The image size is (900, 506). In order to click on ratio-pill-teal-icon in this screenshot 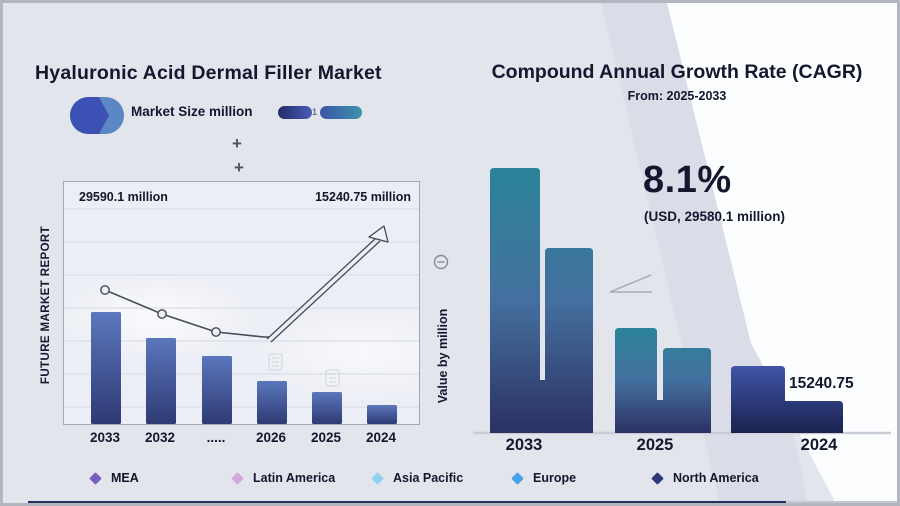, I will do `click(341, 112)`.